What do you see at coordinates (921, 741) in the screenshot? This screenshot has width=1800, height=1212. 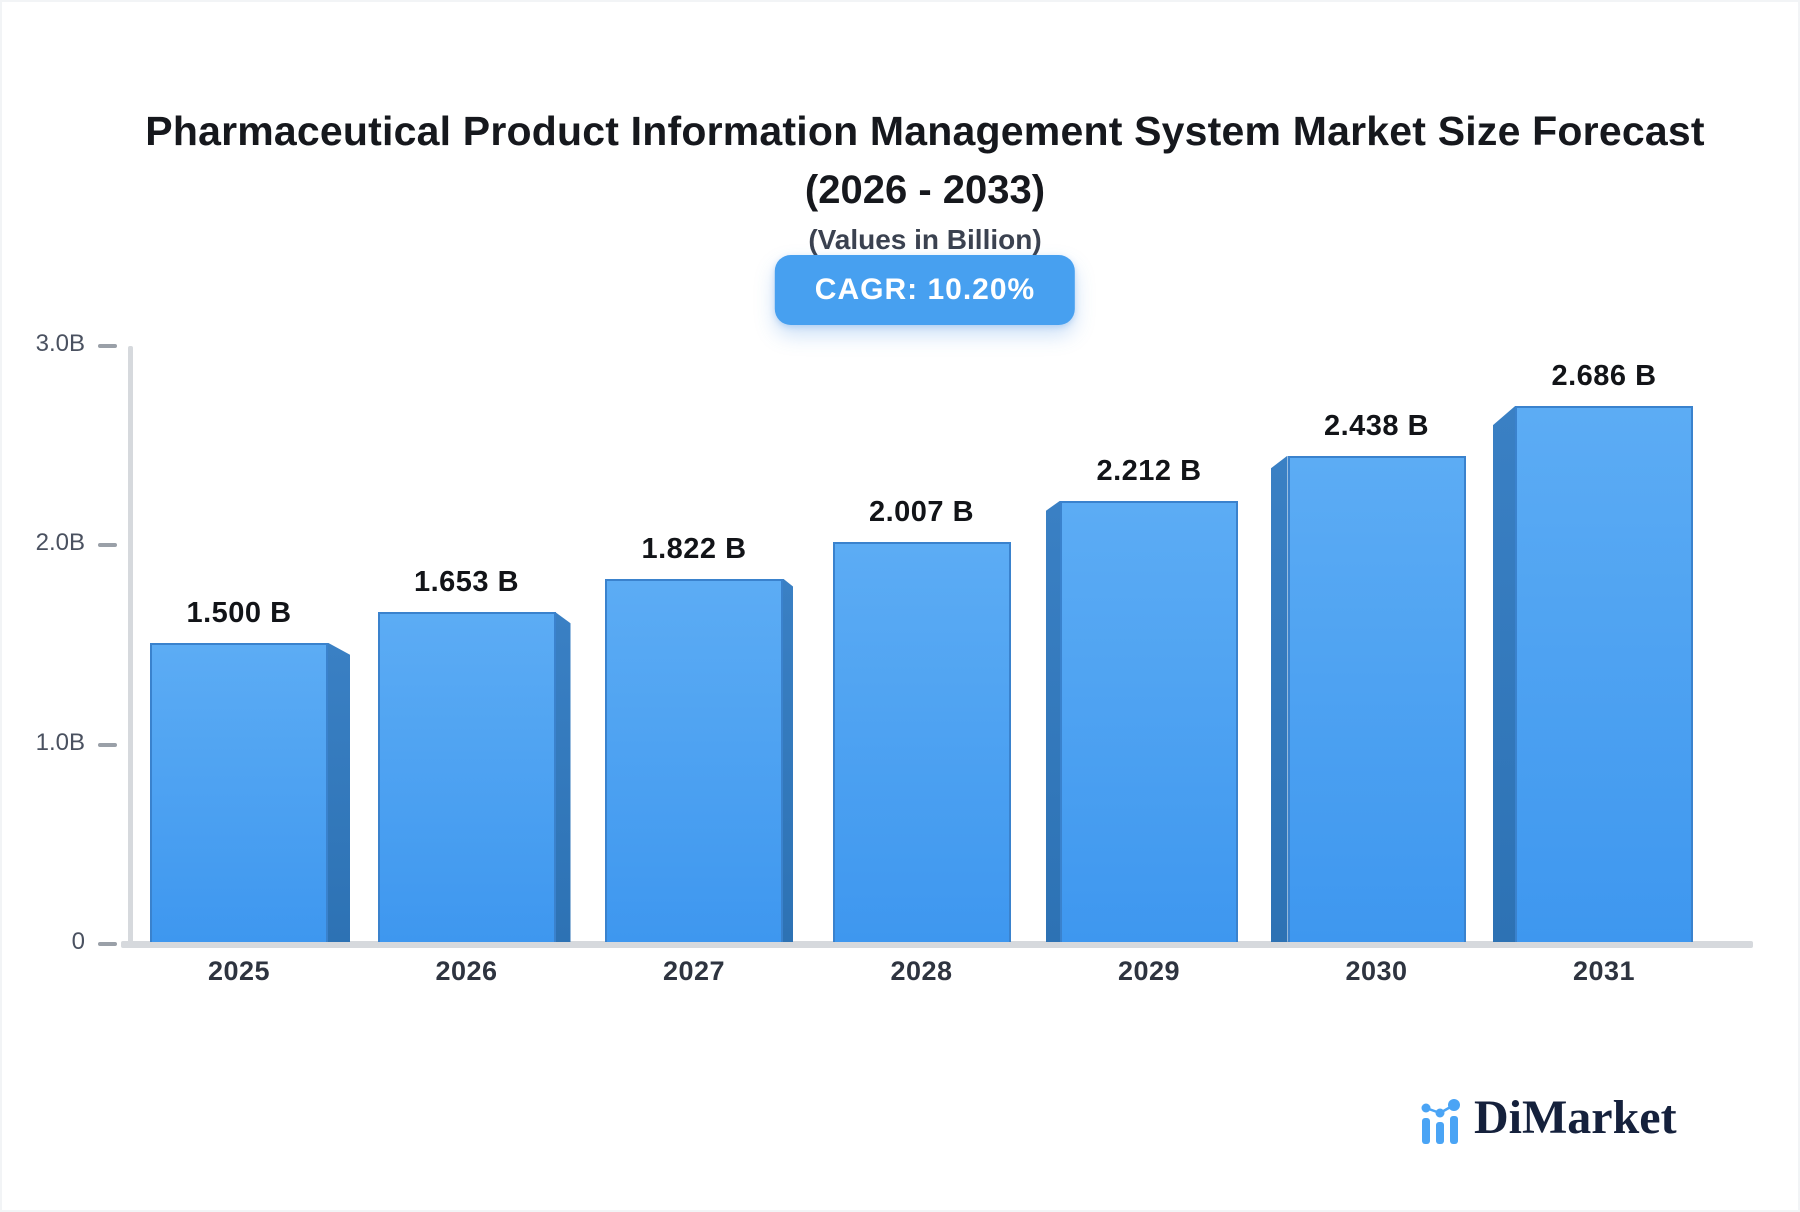 I see `bar-2028` at bounding box center [921, 741].